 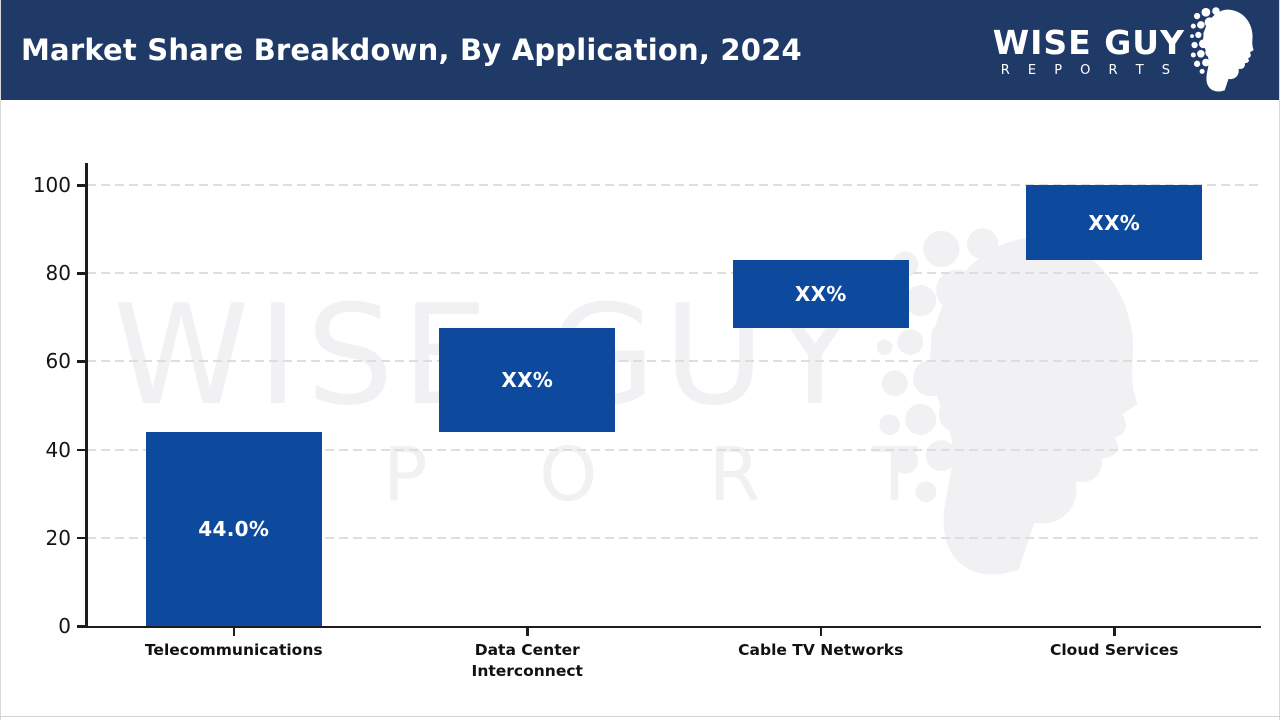 I want to click on bar-telecommunications: 44.0%, so click(x=233, y=528).